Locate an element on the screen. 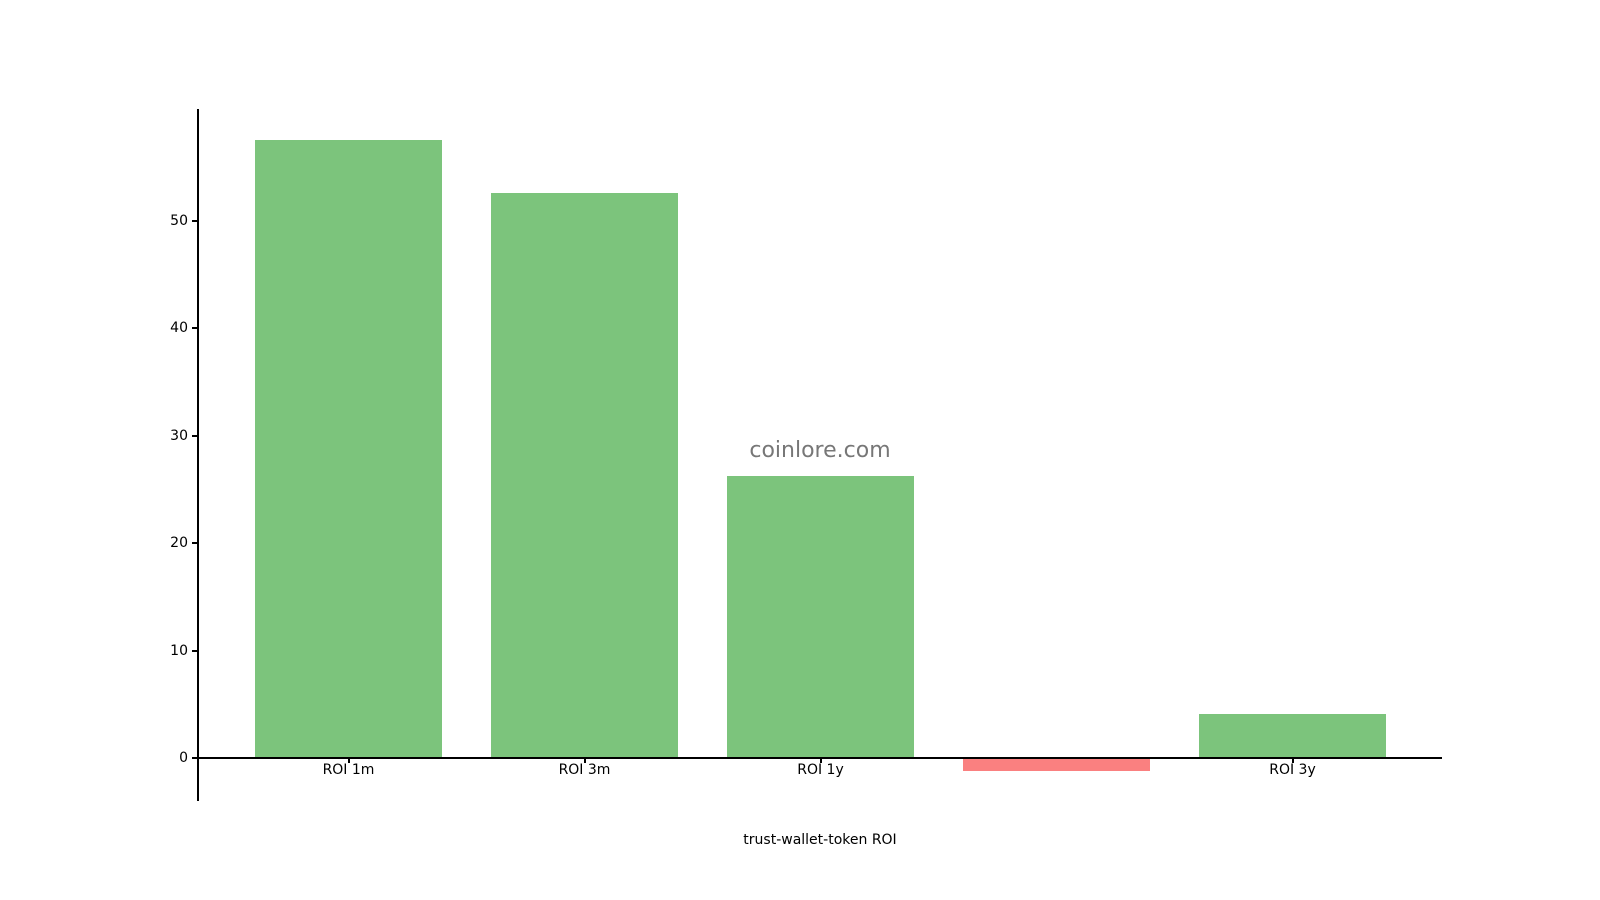  y-axis-line is located at coordinates (198, 455).